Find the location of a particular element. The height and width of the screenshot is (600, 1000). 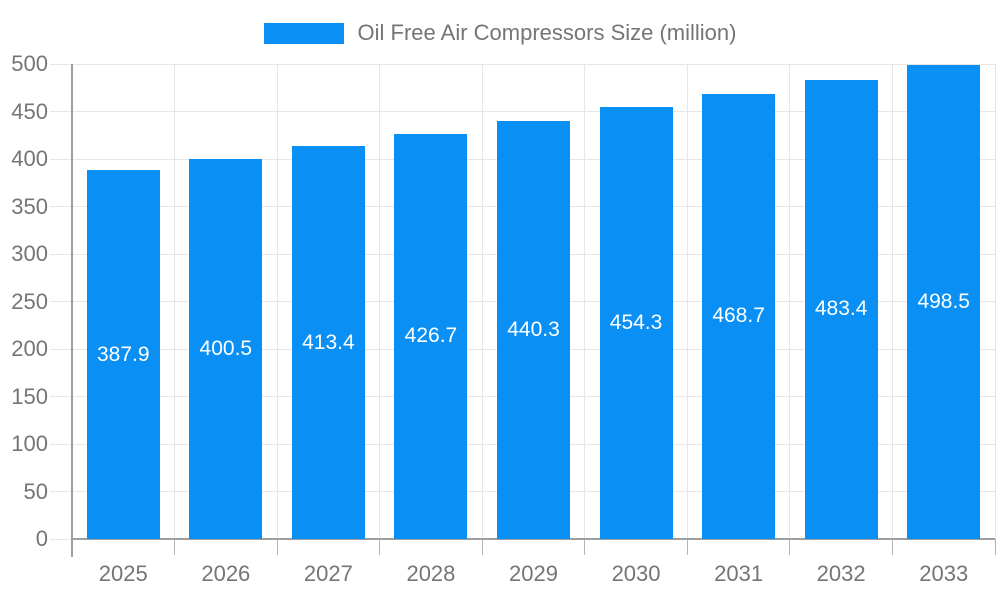

legend: Oil Free Air Compressors Size (million) is located at coordinates (500, 33).